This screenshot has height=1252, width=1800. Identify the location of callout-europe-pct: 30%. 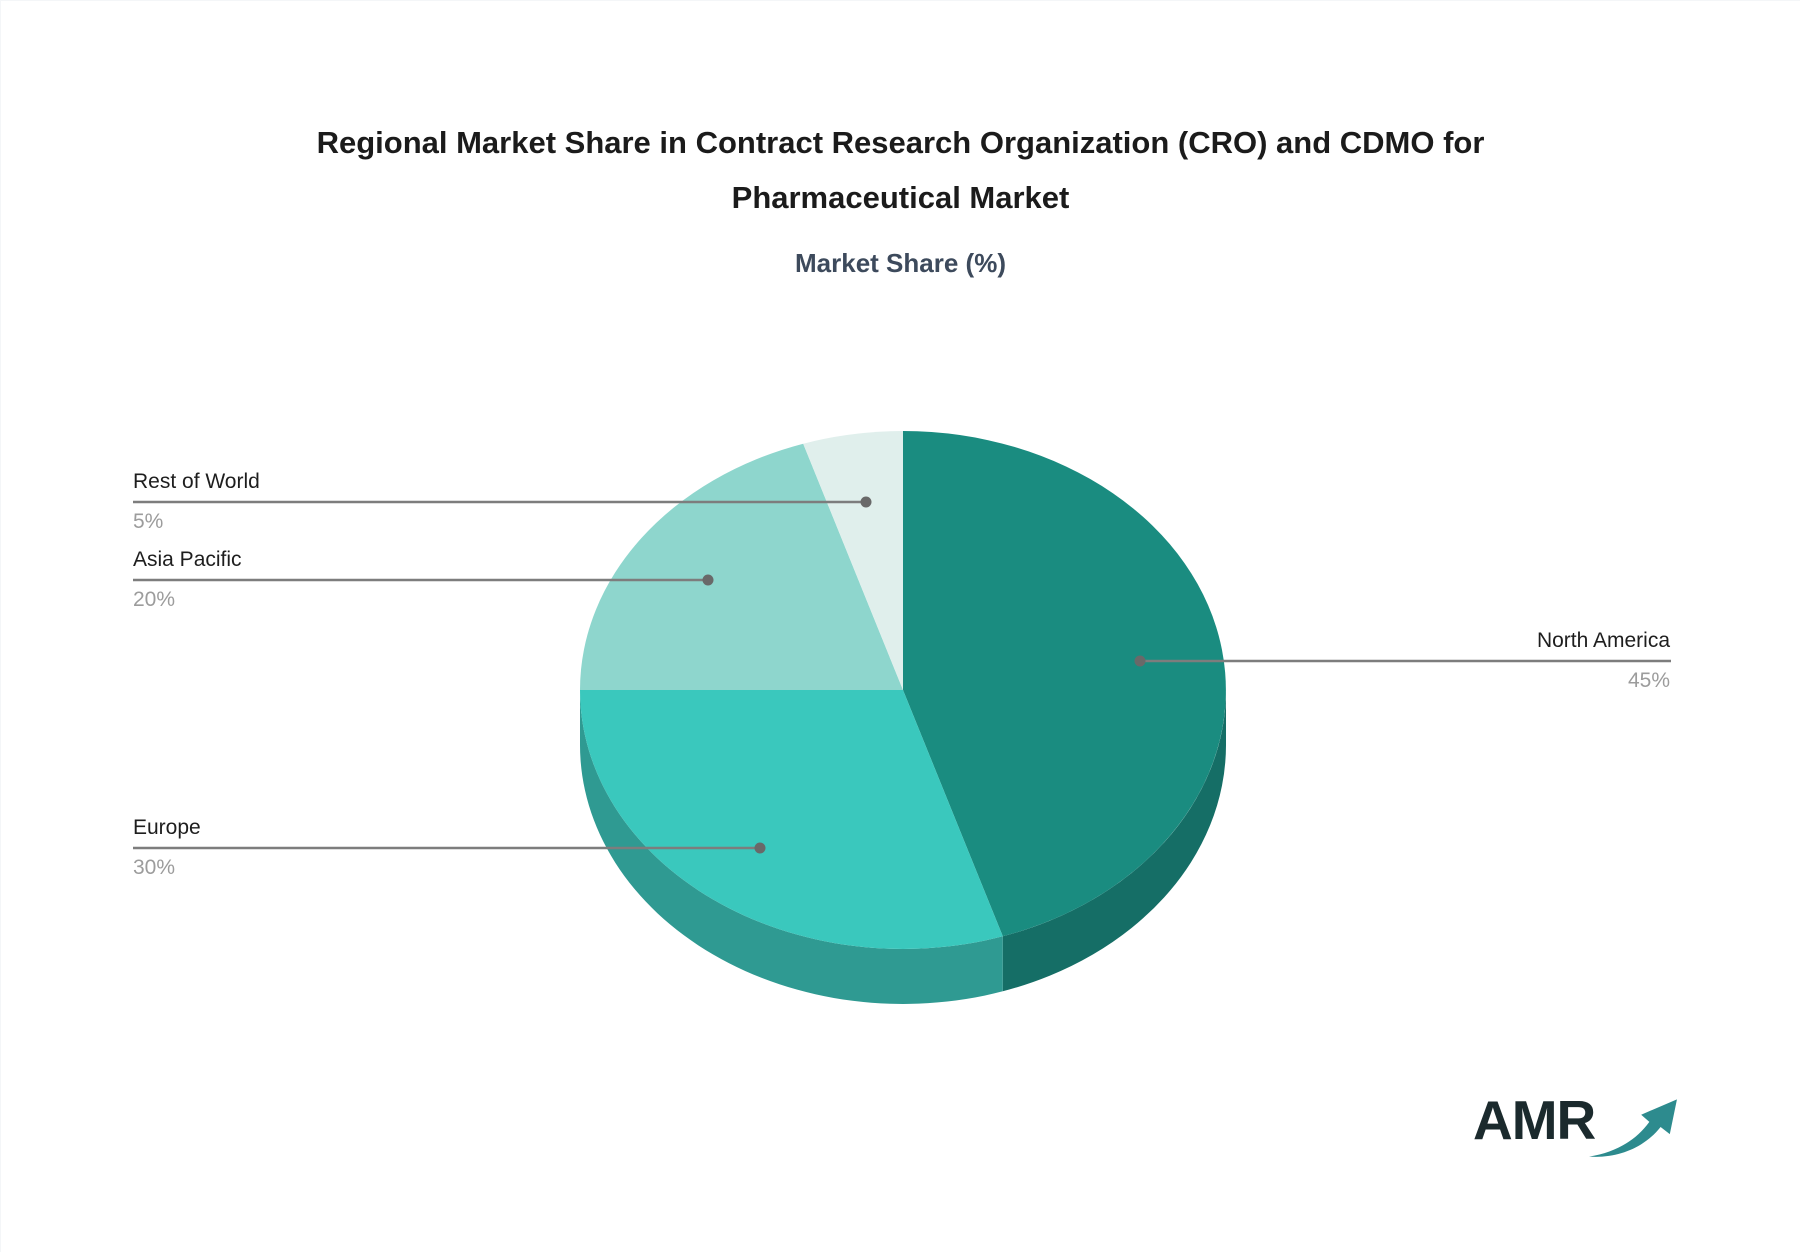
(154, 868).